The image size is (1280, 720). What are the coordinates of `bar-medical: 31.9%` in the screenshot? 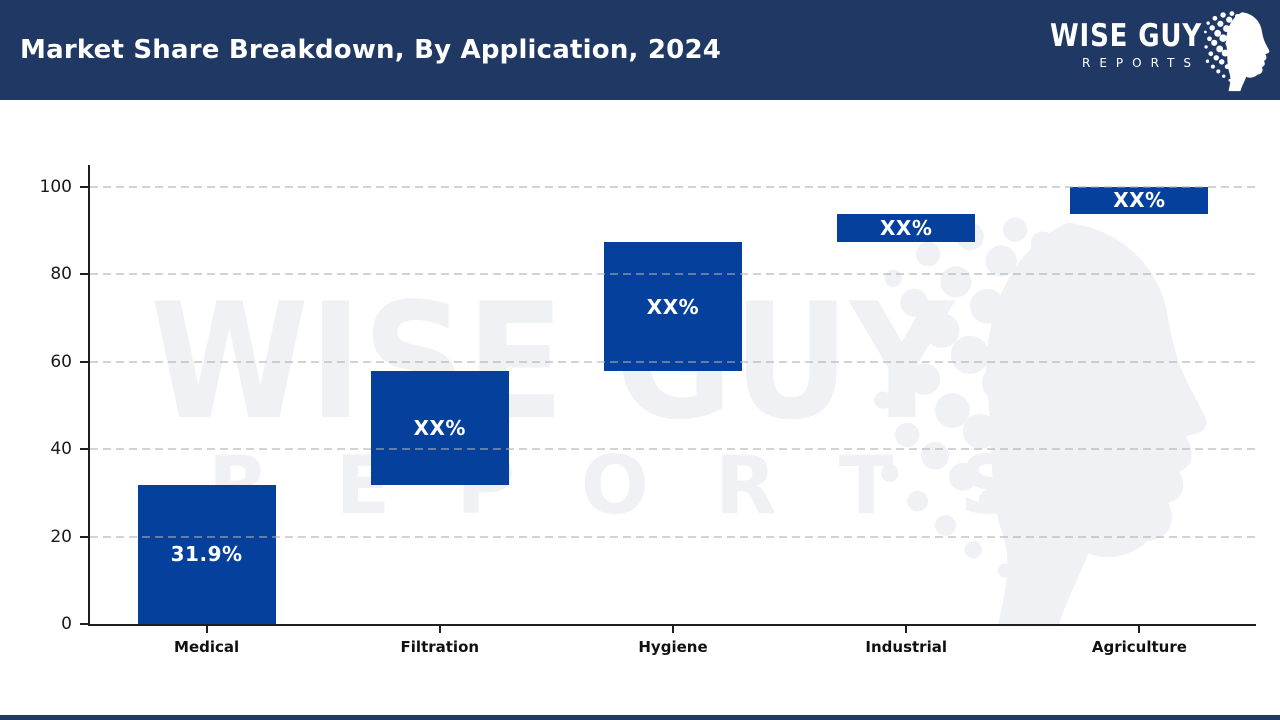 It's located at (206, 554).